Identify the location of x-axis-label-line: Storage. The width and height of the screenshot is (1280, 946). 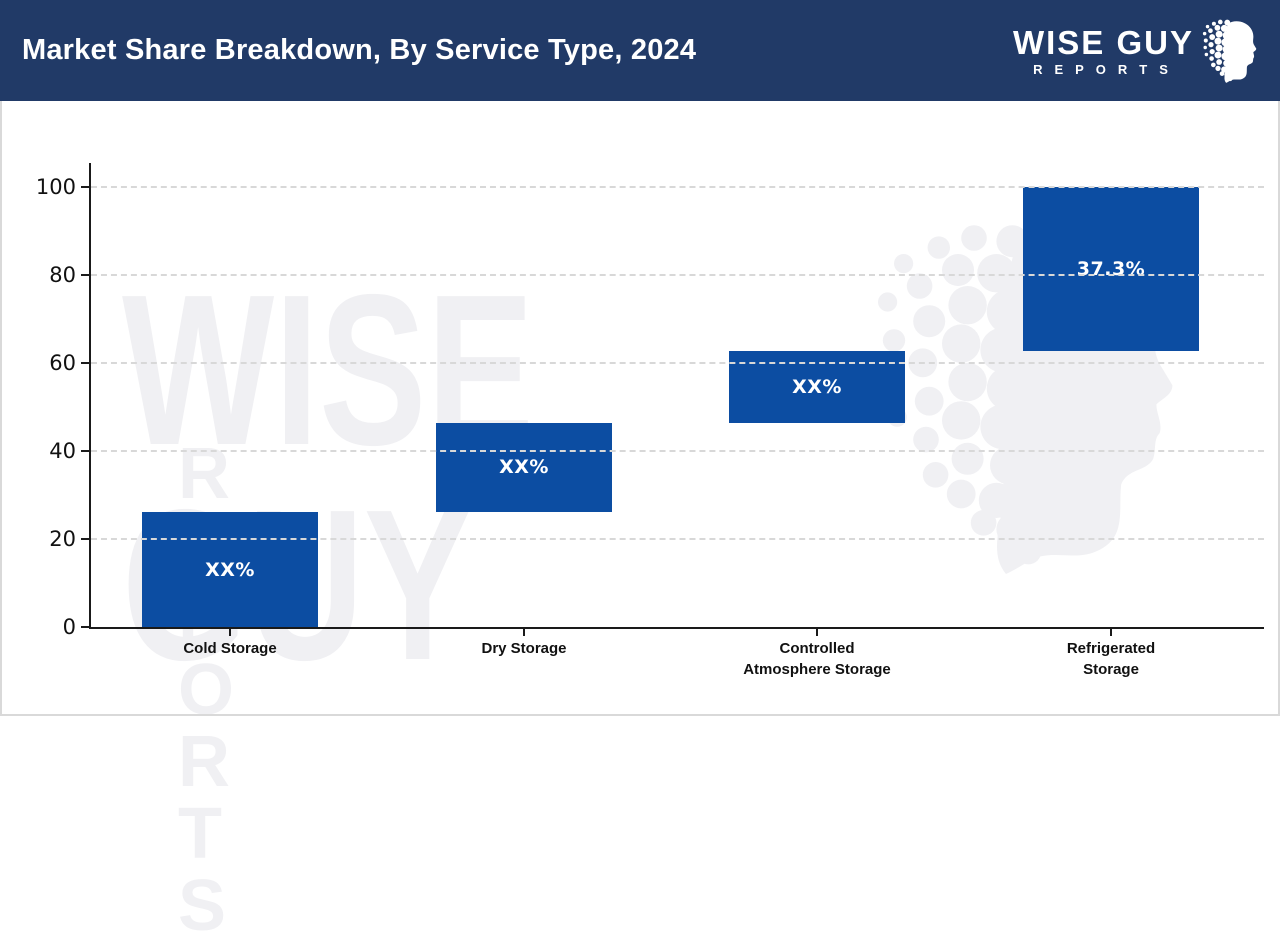
(1111, 669).